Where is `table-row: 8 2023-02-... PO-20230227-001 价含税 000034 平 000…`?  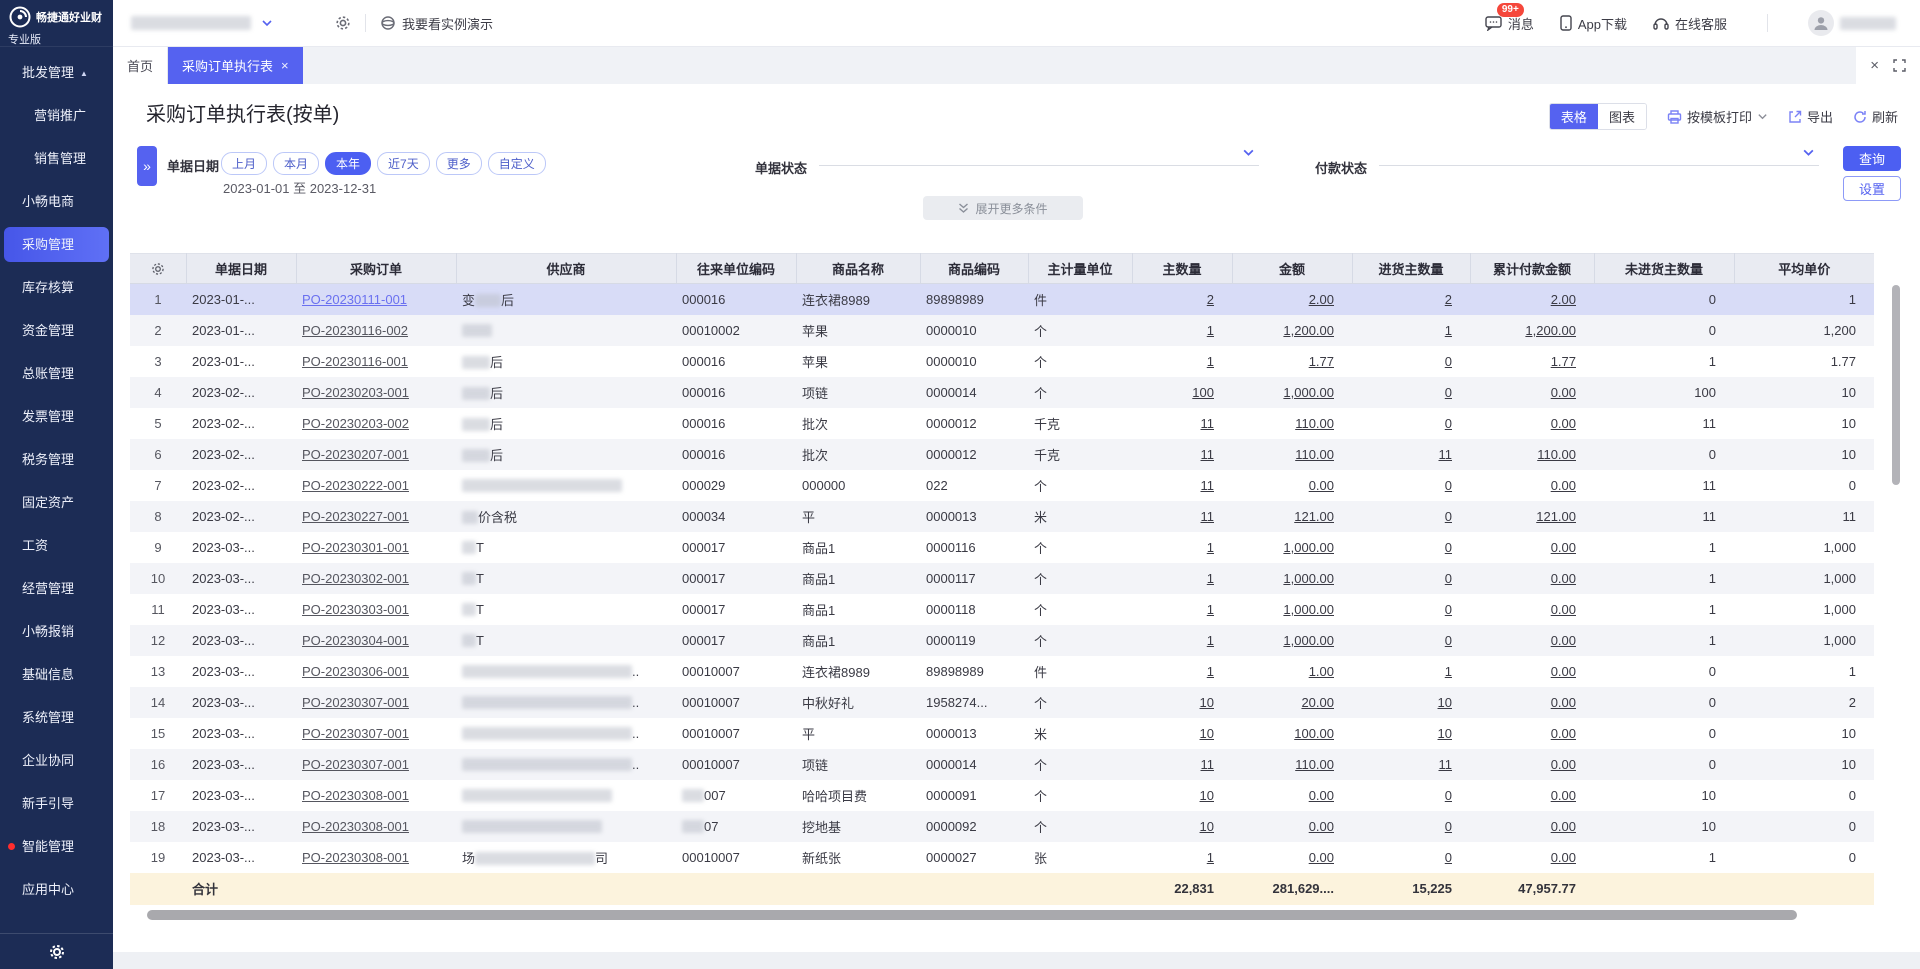 table-row: 8 2023-02-... PO-20230227-001 价含税 000034 平 000… is located at coordinates (1002, 516).